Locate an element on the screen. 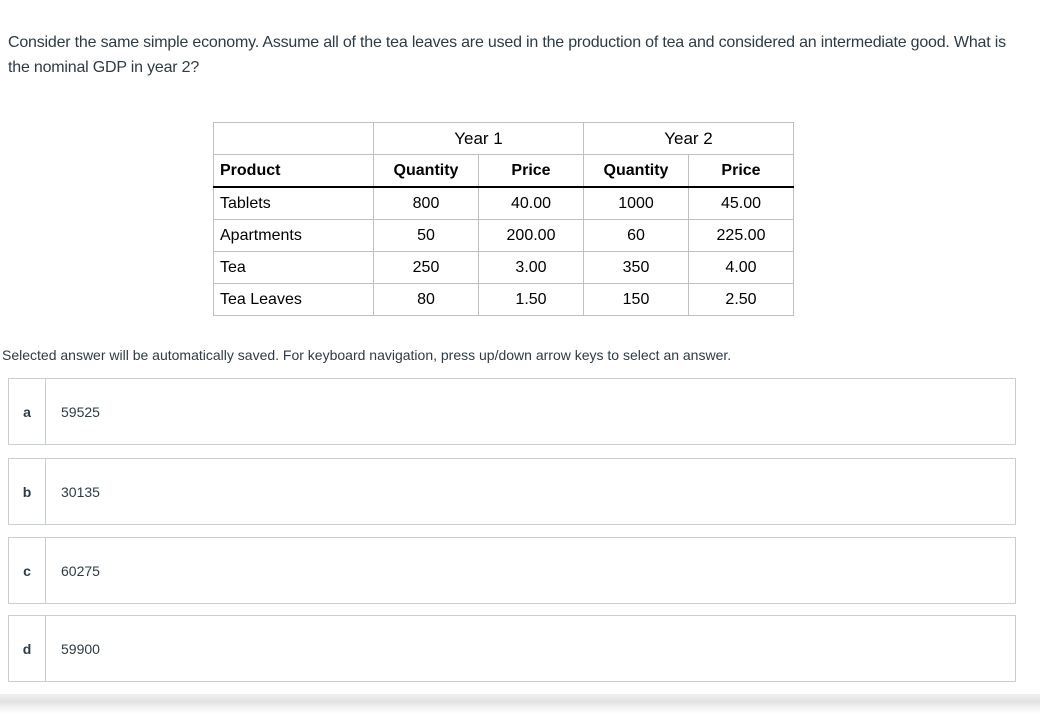 The image size is (1040, 714). table-cell: 60 is located at coordinates (636, 235).